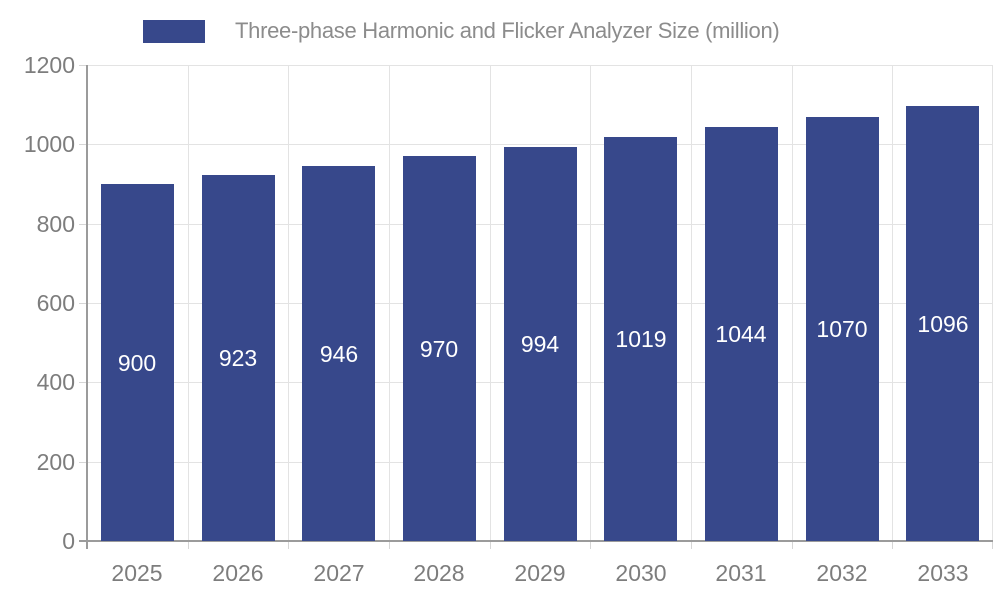 This screenshot has height=600, width=1000. What do you see at coordinates (55, 462) in the screenshot?
I see `y-axis-label: 200` at bounding box center [55, 462].